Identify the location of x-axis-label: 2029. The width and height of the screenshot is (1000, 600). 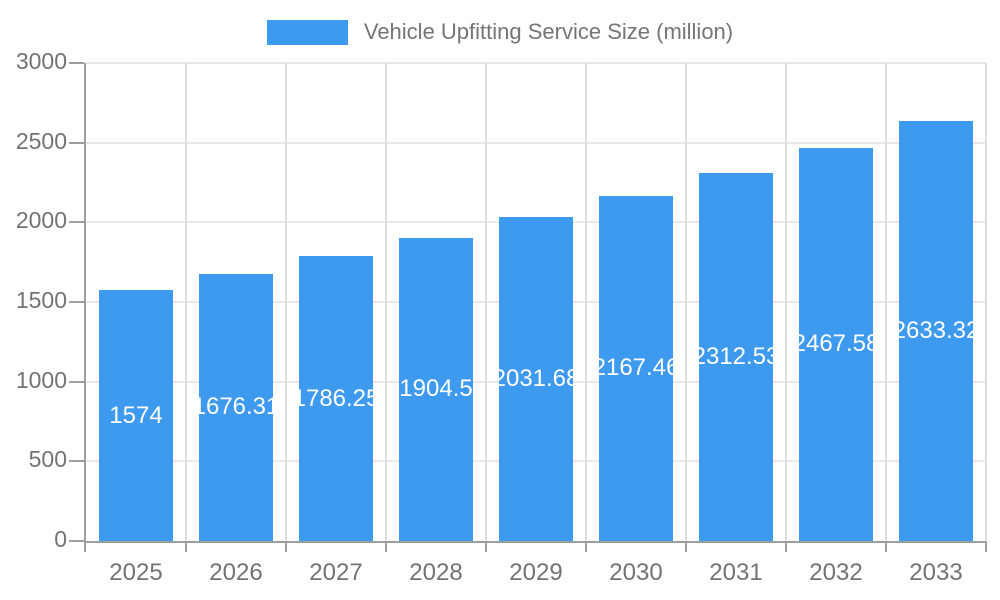
(536, 572).